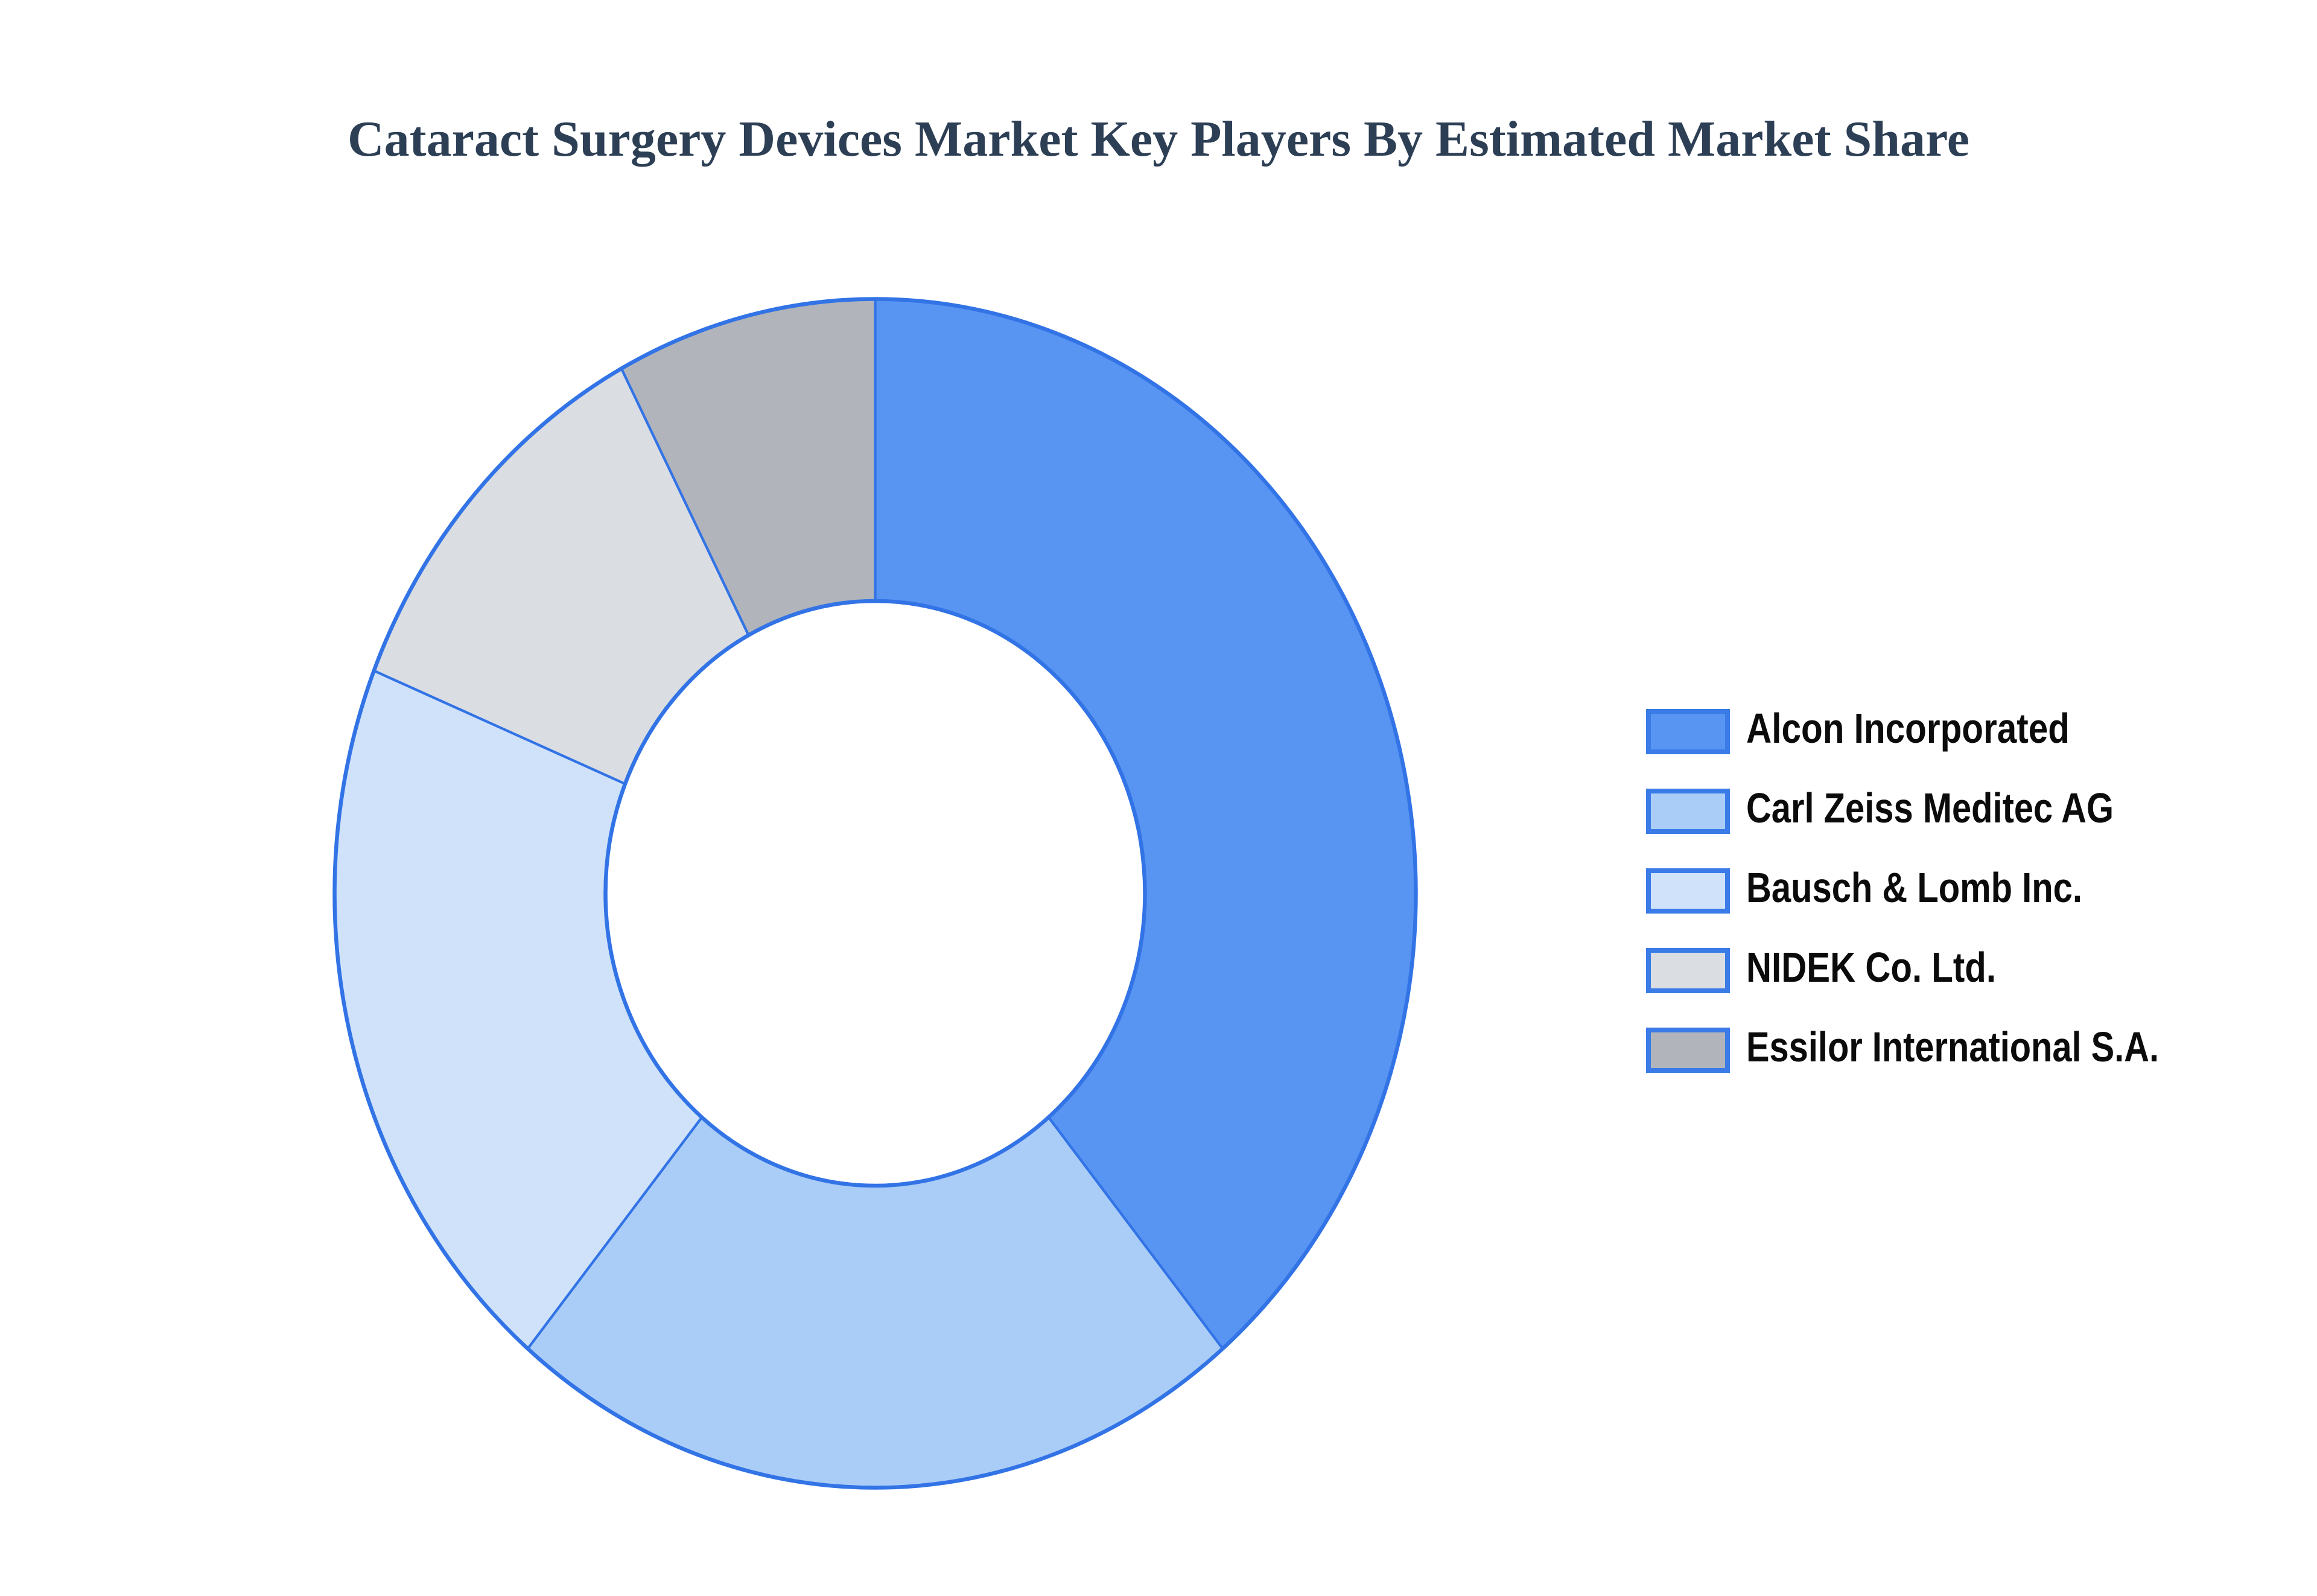 The width and height of the screenshot is (2317, 1596). I want to click on svg-text: Bausch & Lomb Inc., so click(1914, 888).